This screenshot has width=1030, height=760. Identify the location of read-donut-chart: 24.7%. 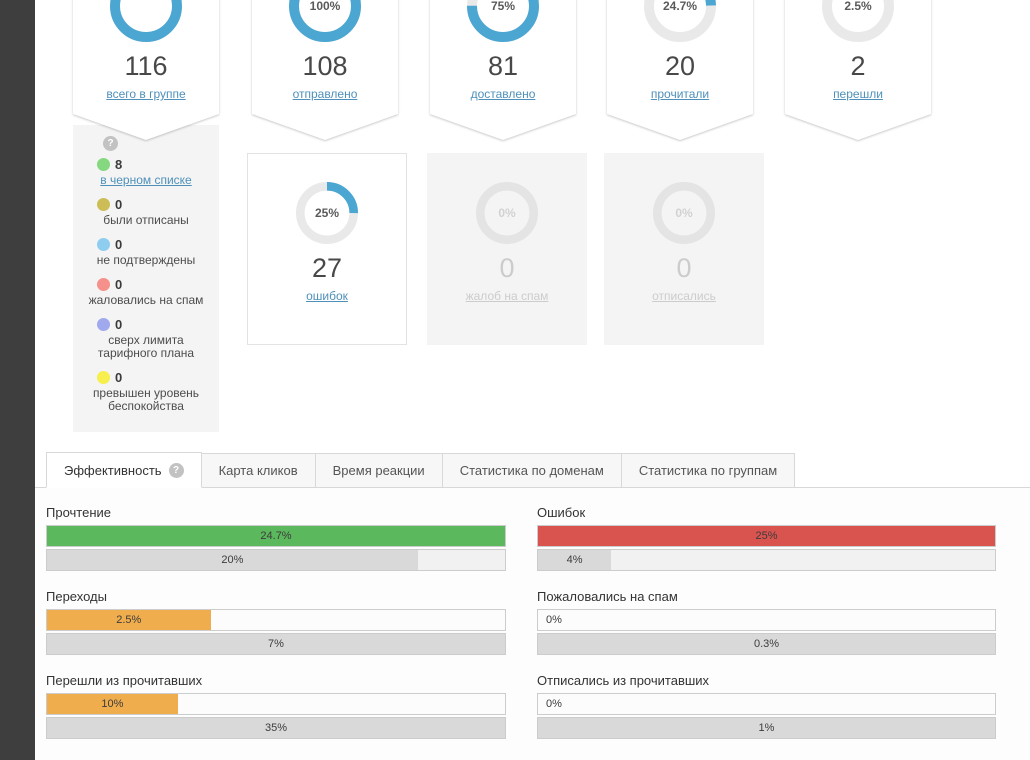
(680, 21).